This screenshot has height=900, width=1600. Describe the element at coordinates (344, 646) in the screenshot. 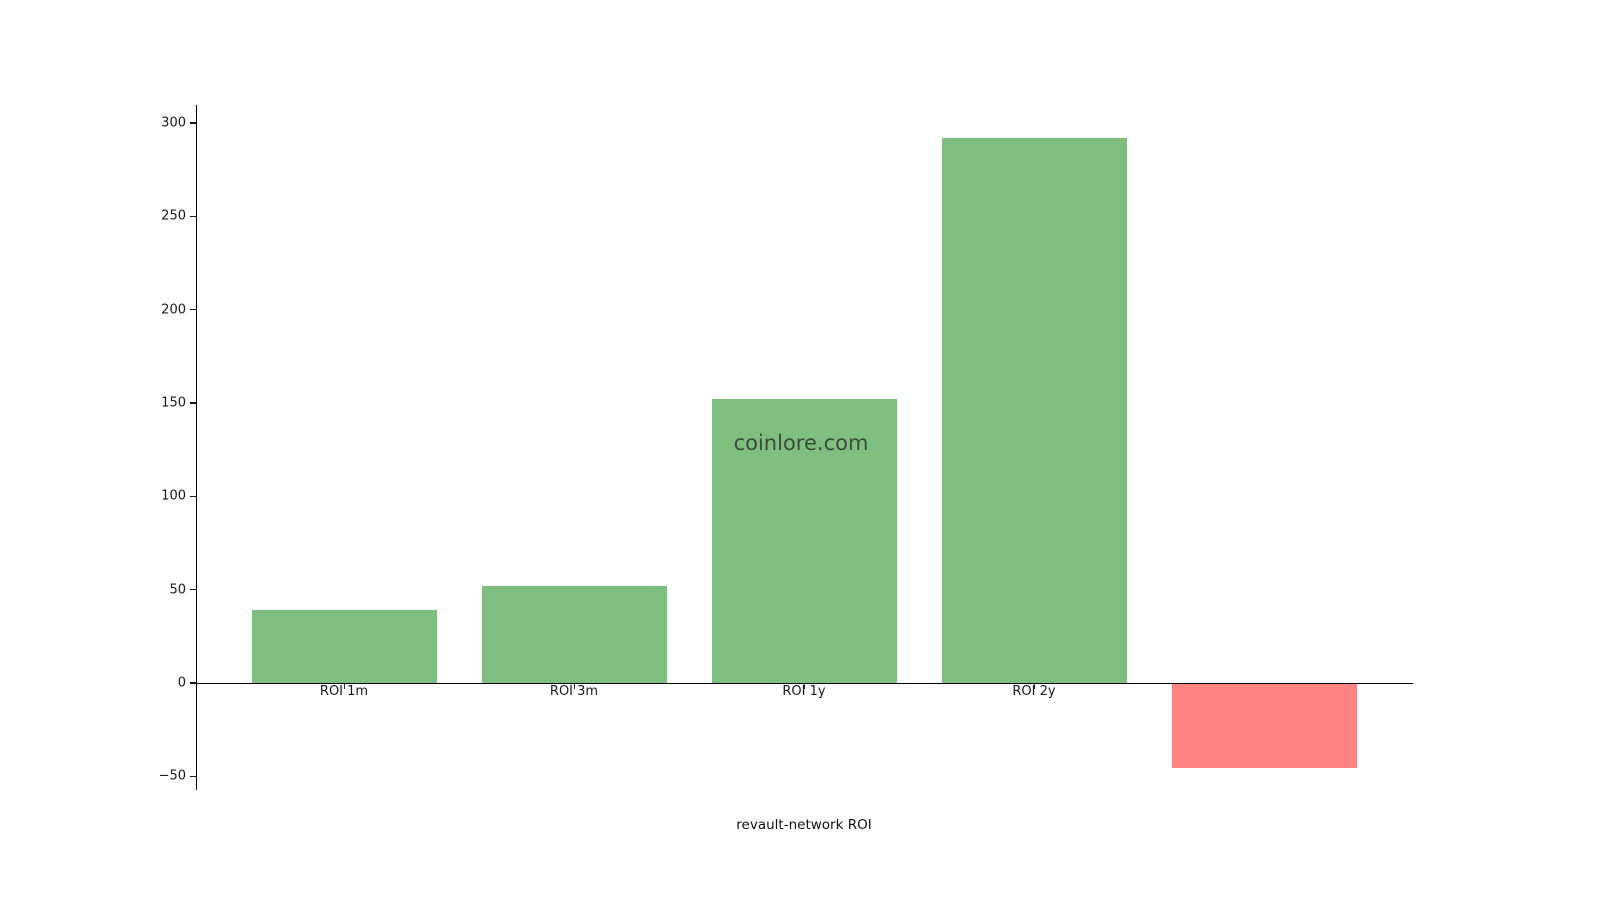

I see `bar-roi-1m` at that location.